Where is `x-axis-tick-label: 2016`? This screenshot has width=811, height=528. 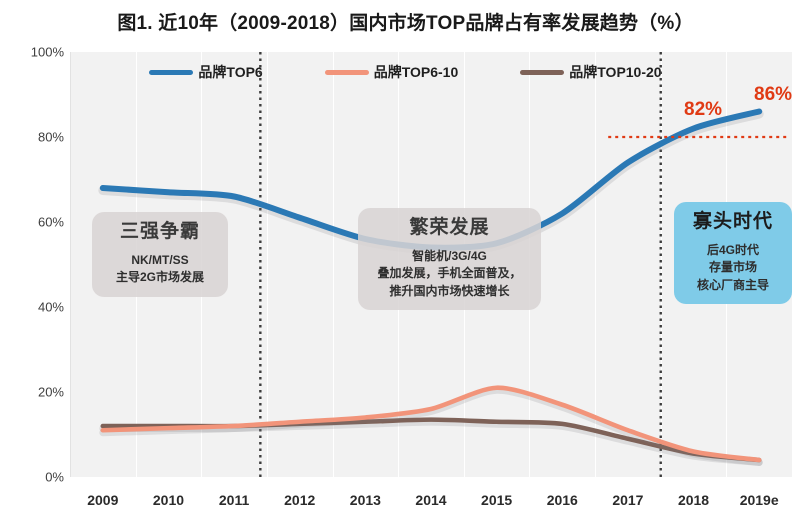 x-axis-tick-label: 2016 is located at coordinates (562, 500).